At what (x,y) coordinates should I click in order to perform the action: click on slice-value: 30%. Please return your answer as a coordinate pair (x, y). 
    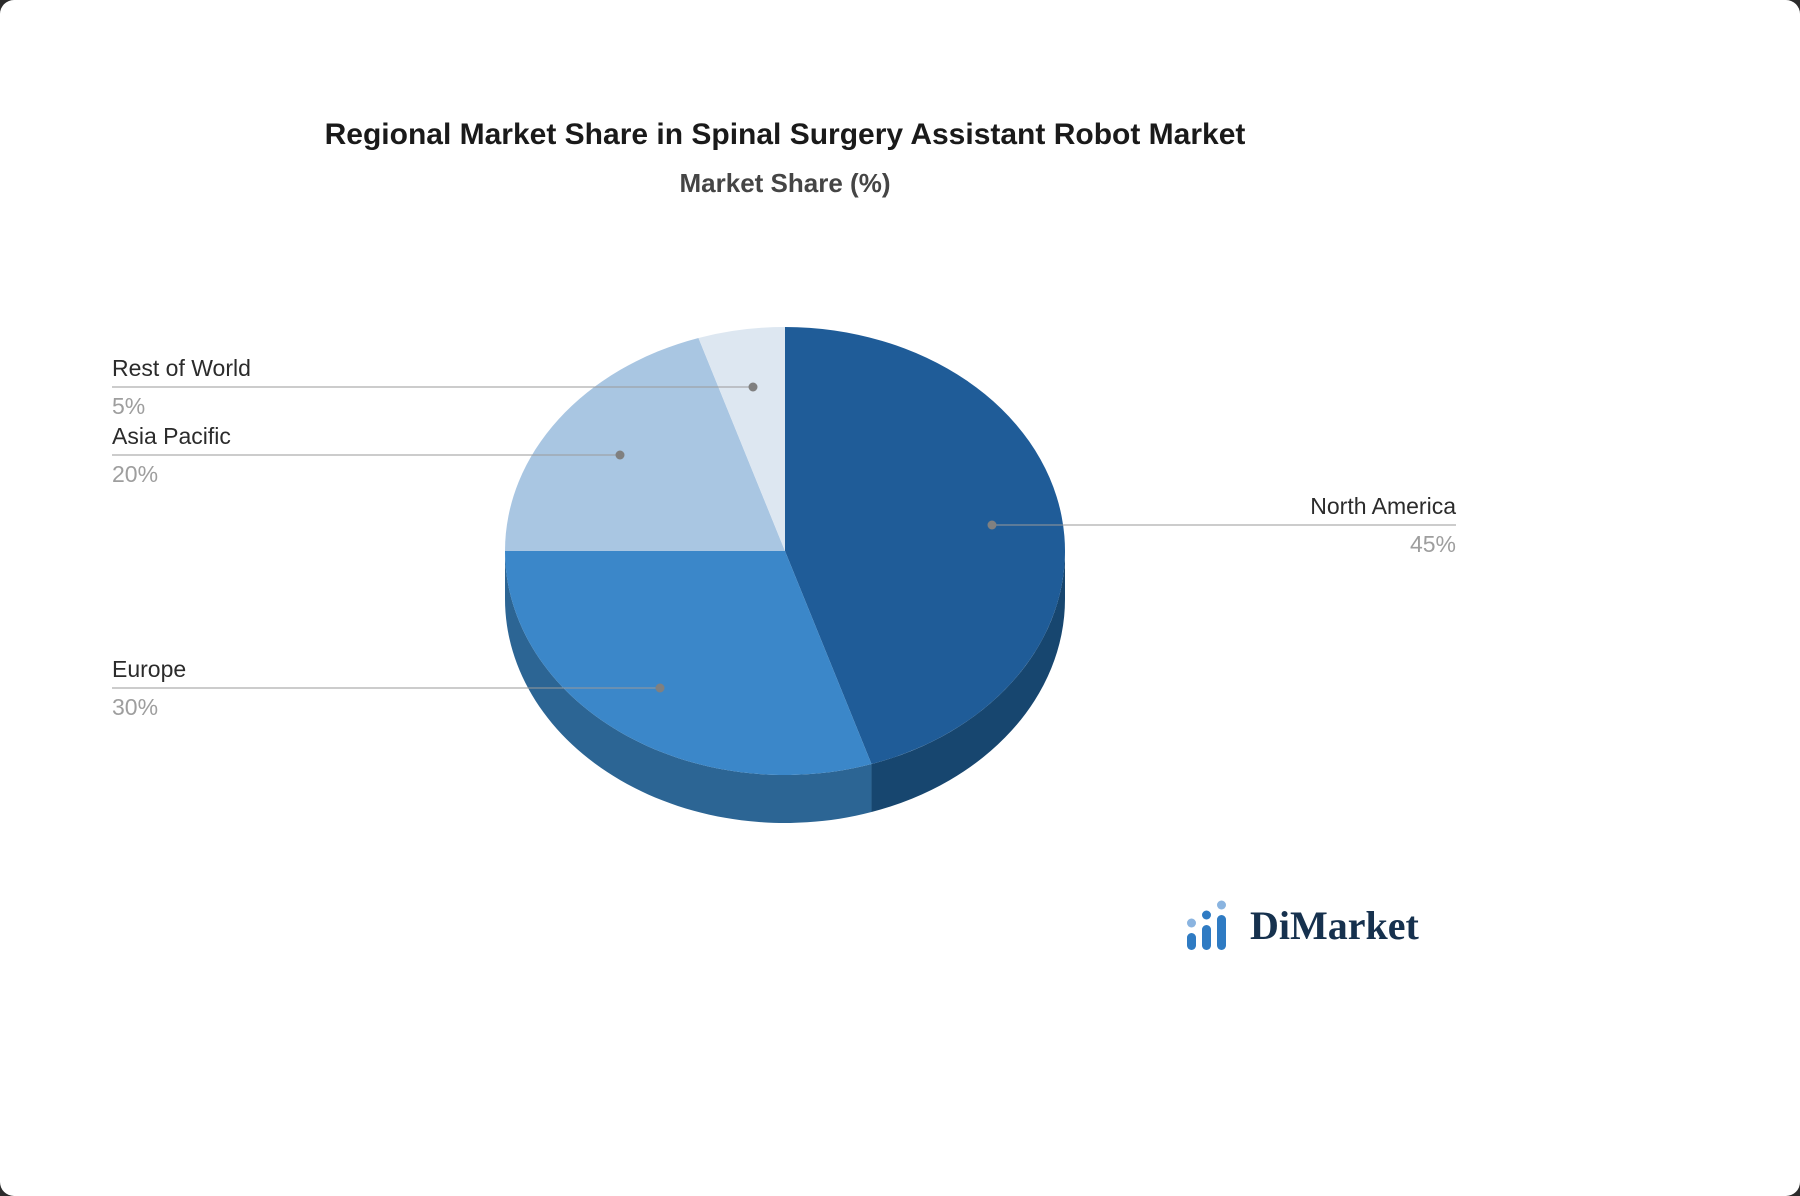
    Looking at the image, I should click on (135, 707).